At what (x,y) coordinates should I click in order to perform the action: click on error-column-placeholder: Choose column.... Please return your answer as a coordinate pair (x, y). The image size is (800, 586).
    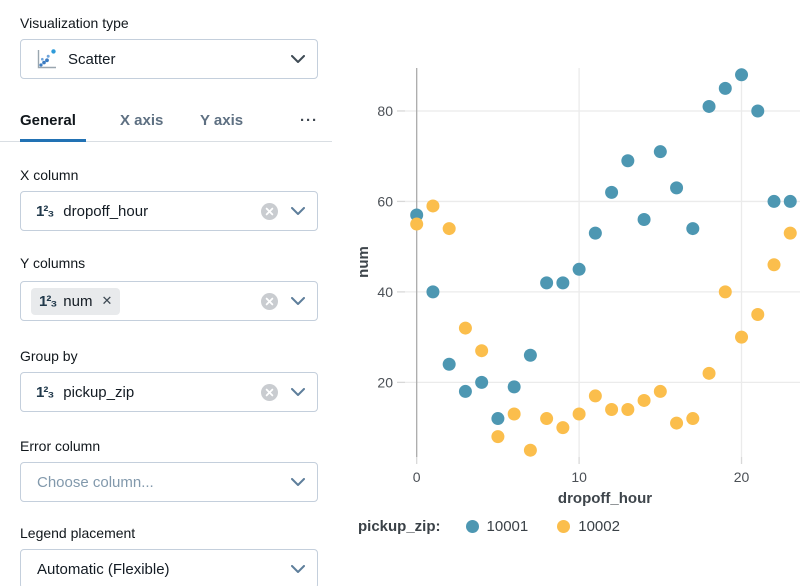
    Looking at the image, I should click on (95, 482).